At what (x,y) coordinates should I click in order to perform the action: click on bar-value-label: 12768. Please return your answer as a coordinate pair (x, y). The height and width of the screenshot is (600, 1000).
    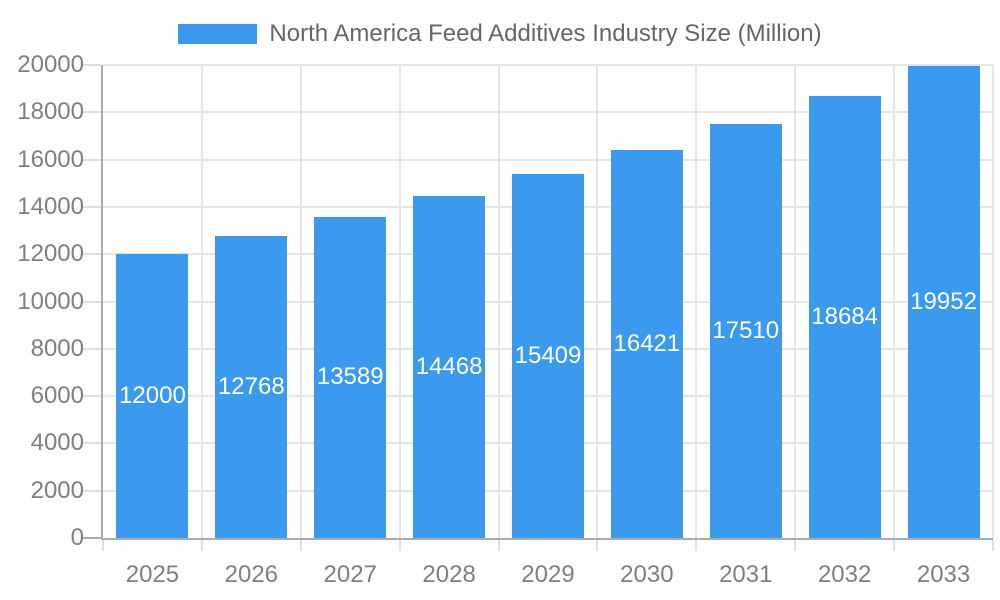
    Looking at the image, I should click on (251, 387).